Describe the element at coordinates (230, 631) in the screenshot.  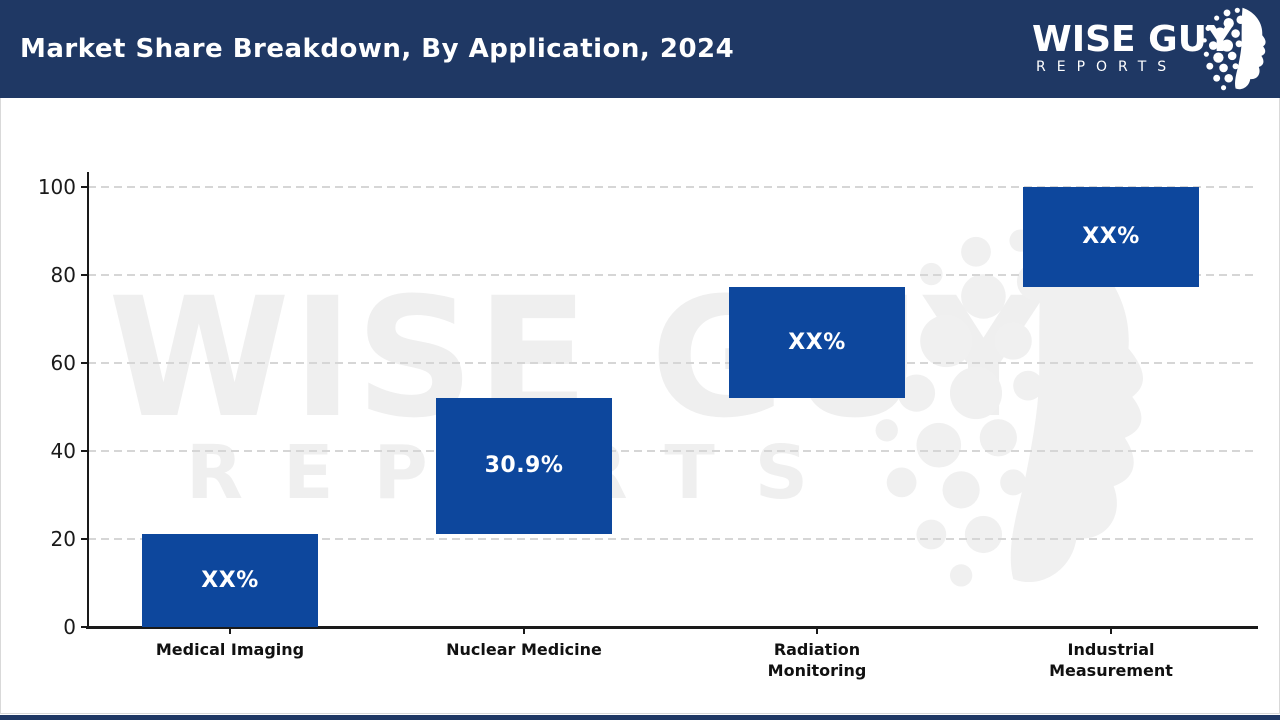
I see `x-tick-mark-medical-imaging` at that location.